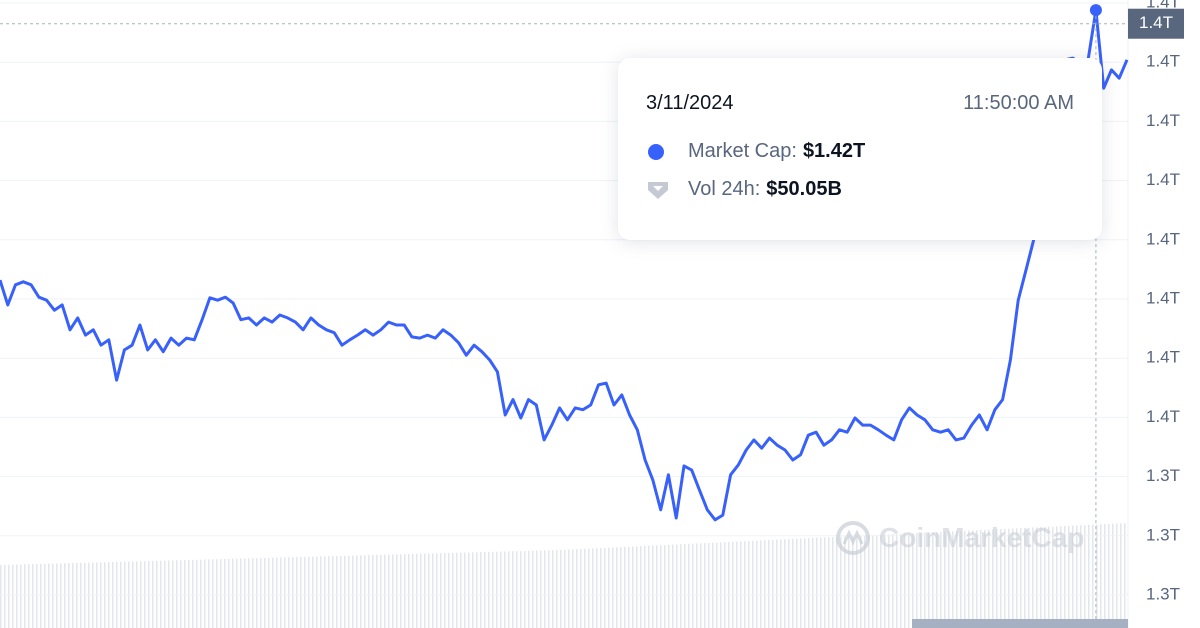 The image size is (1200, 628). I want to click on tooltip-label: Market Cap:, so click(742, 151).